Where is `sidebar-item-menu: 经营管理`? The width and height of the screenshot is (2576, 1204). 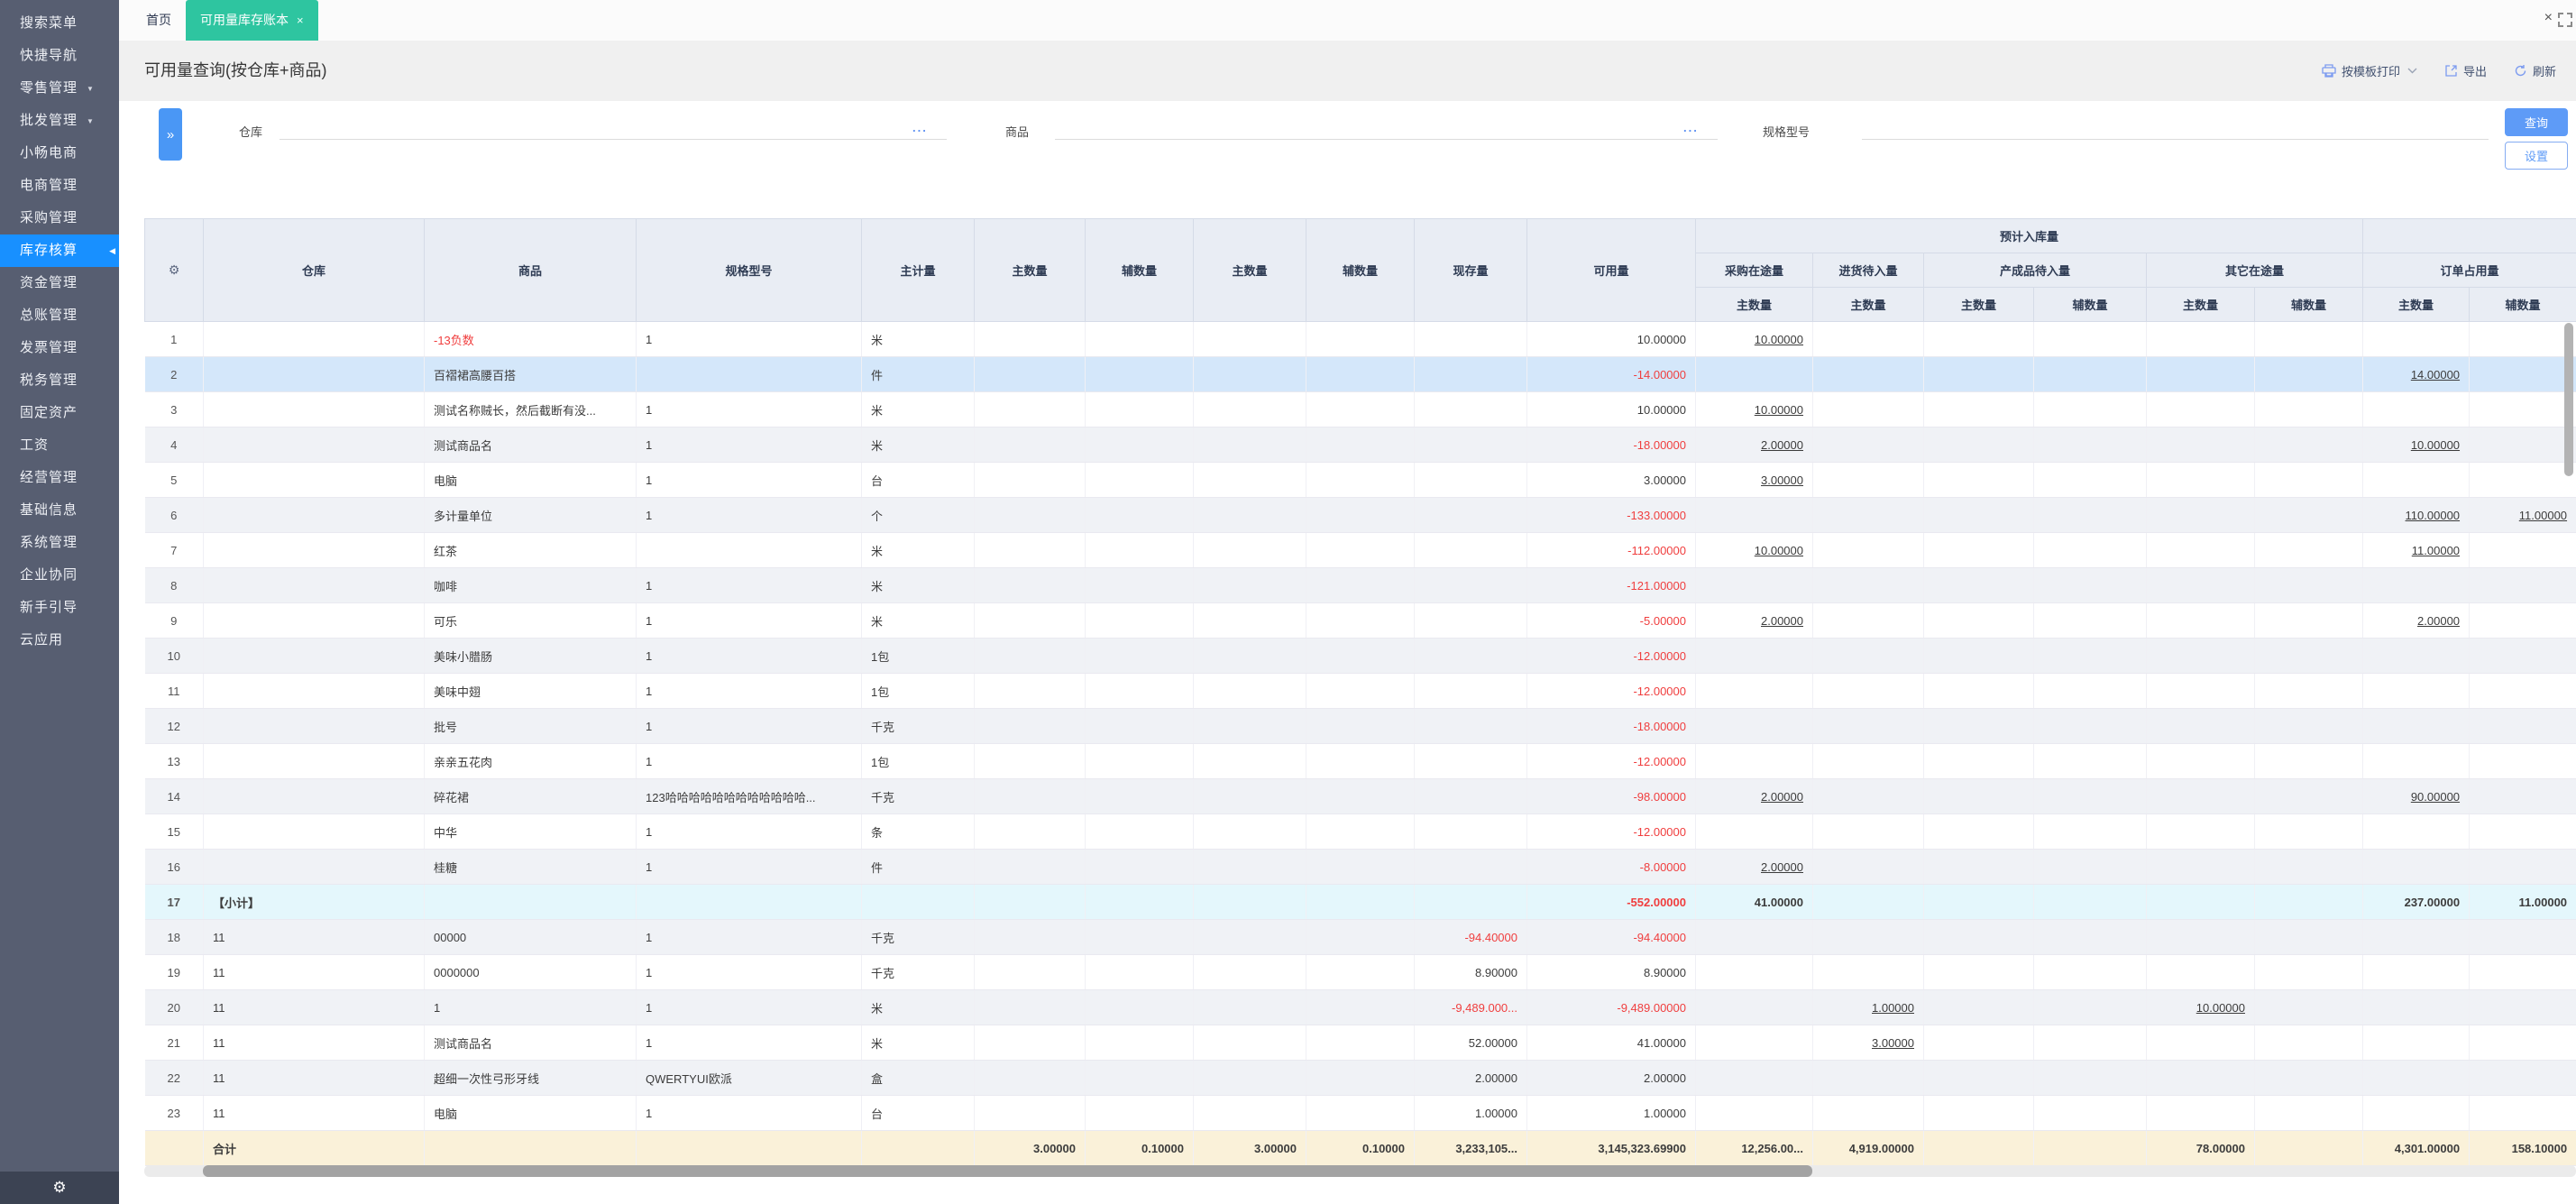 sidebar-item-menu: 经营管理 is located at coordinates (49, 477).